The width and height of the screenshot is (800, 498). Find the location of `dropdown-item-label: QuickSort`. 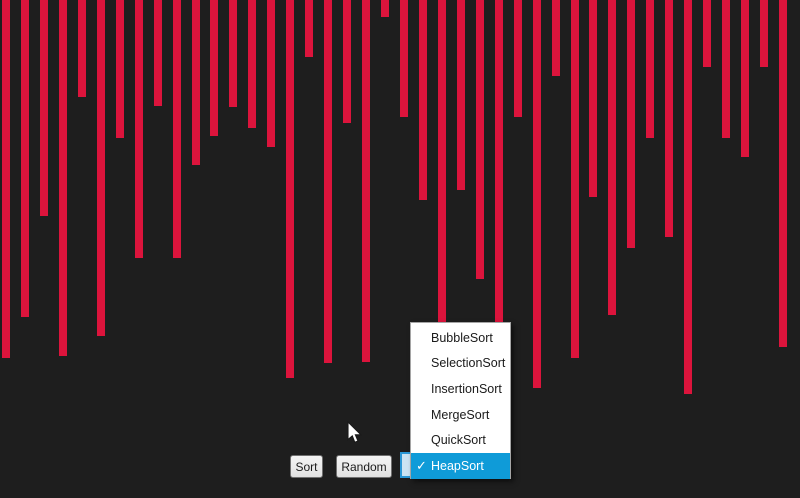

dropdown-item-label: QuickSort is located at coordinates (458, 440).